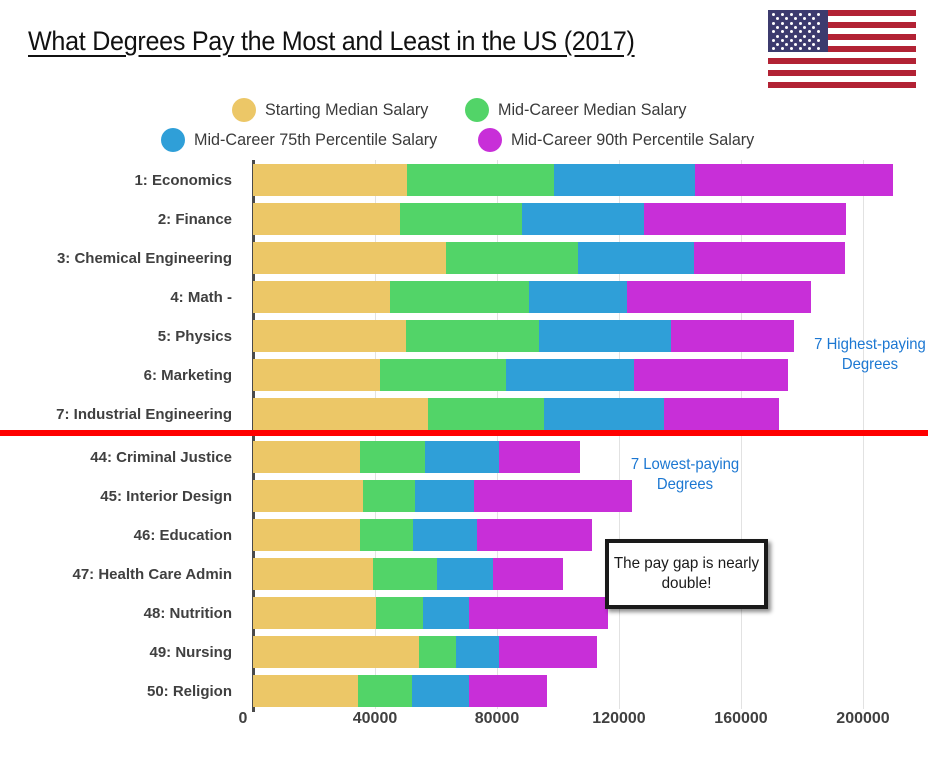  What do you see at coordinates (120, 496) in the screenshot?
I see `category-label: 45: Interior Design` at bounding box center [120, 496].